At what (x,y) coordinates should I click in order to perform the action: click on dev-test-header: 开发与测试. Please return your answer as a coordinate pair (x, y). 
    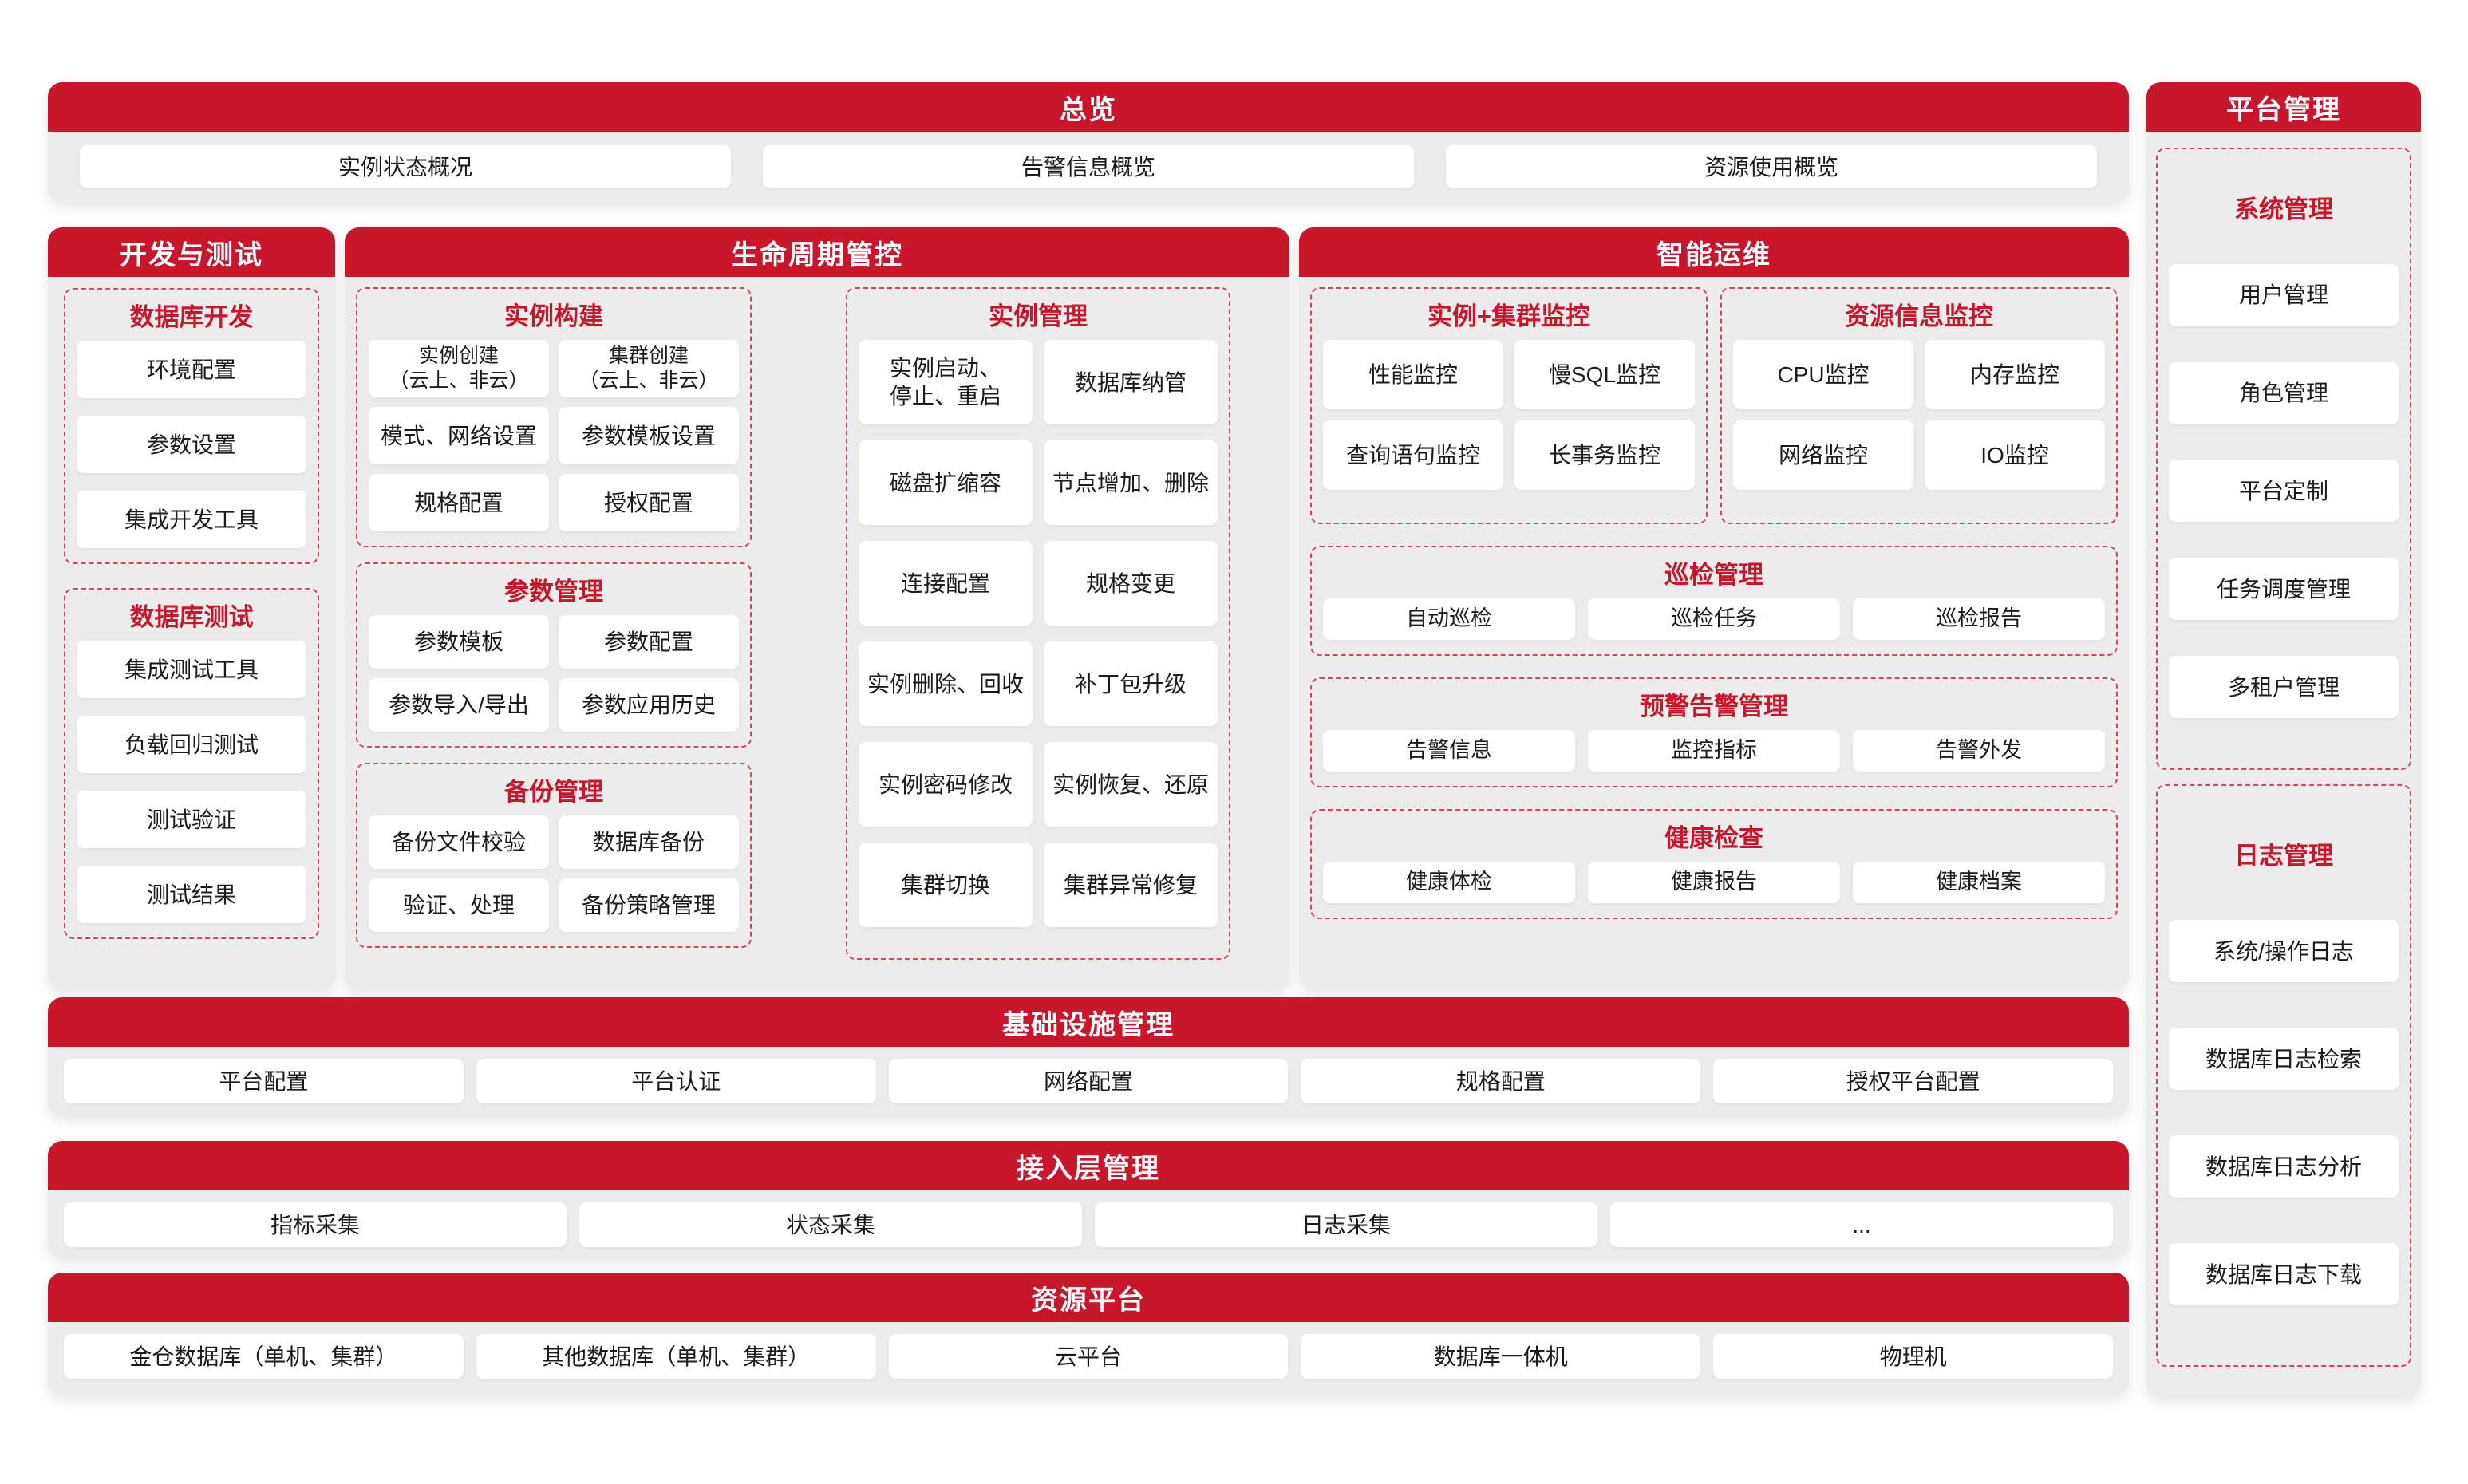
    Looking at the image, I should click on (192, 252).